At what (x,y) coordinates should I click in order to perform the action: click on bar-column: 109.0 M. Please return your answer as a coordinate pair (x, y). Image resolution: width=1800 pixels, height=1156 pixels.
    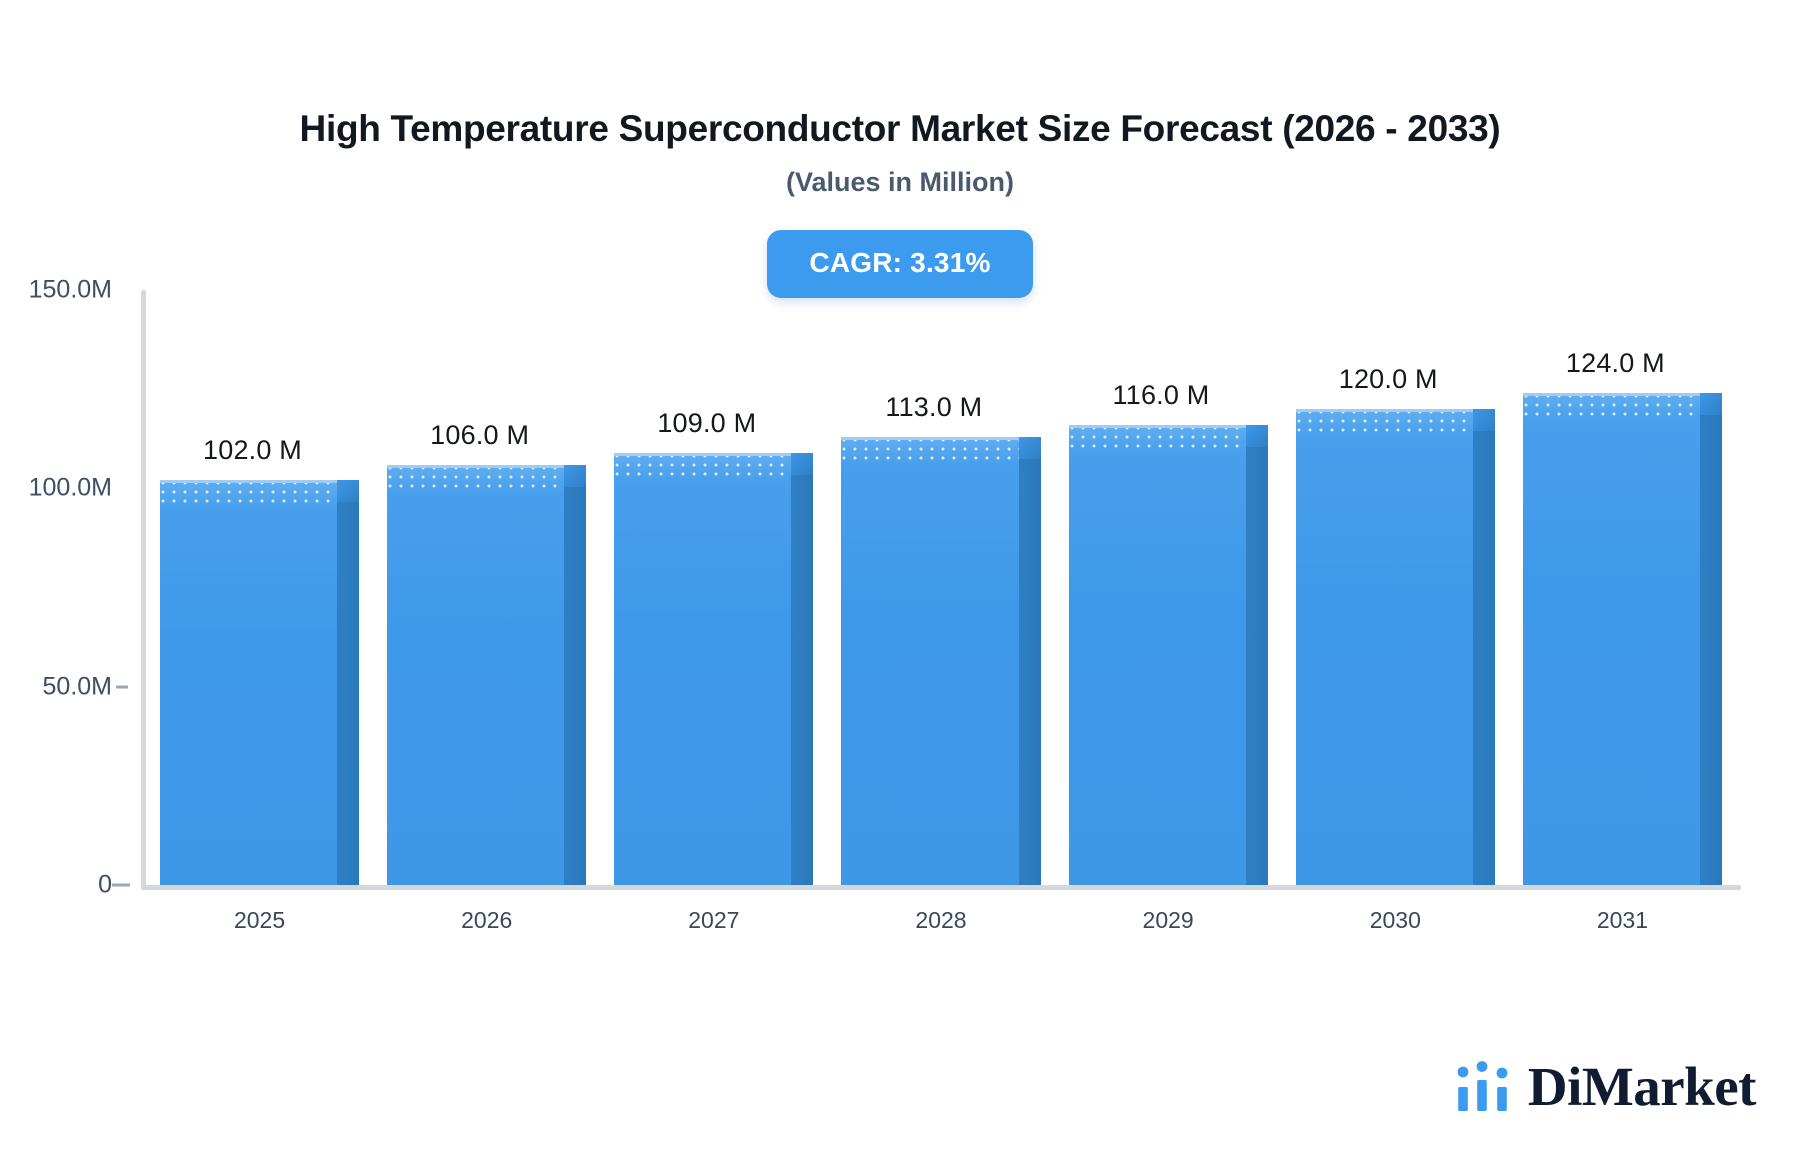
    Looking at the image, I should click on (714, 646).